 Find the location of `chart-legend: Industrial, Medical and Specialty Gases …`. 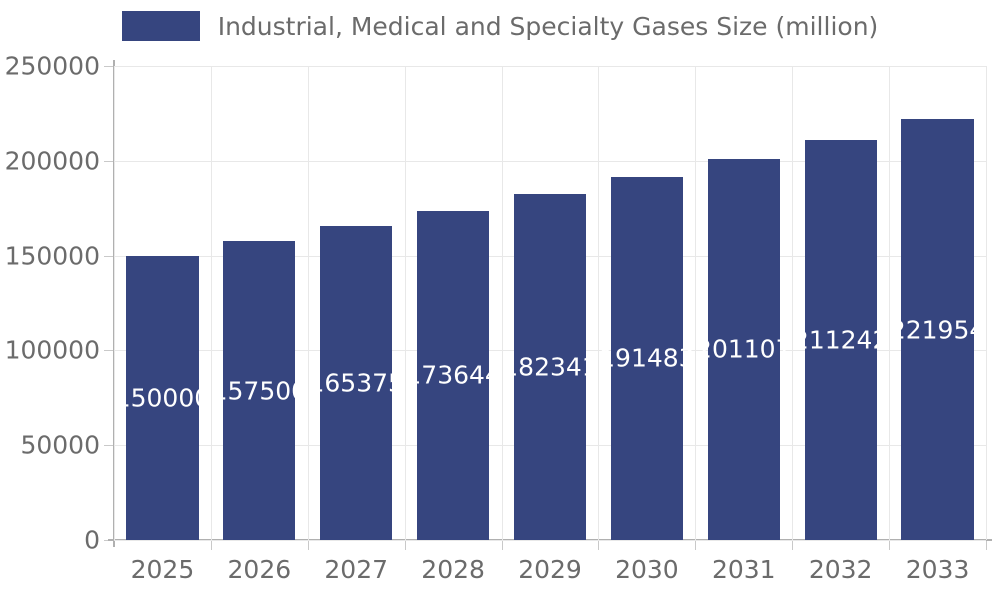

chart-legend: Industrial, Medical and Specialty Gases … is located at coordinates (500, 26).